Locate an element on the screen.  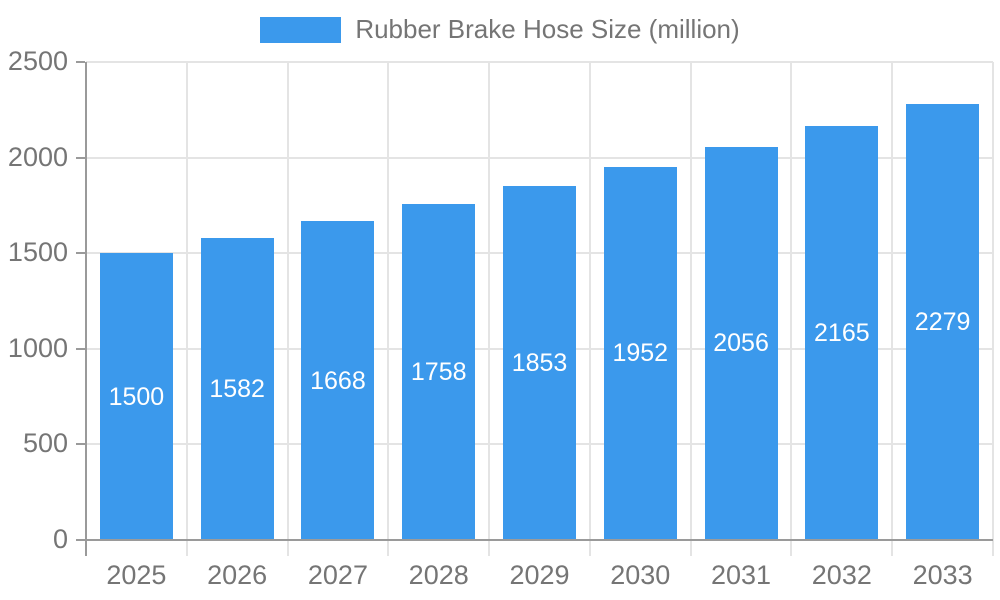
bar-2027 is located at coordinates (338, 380).